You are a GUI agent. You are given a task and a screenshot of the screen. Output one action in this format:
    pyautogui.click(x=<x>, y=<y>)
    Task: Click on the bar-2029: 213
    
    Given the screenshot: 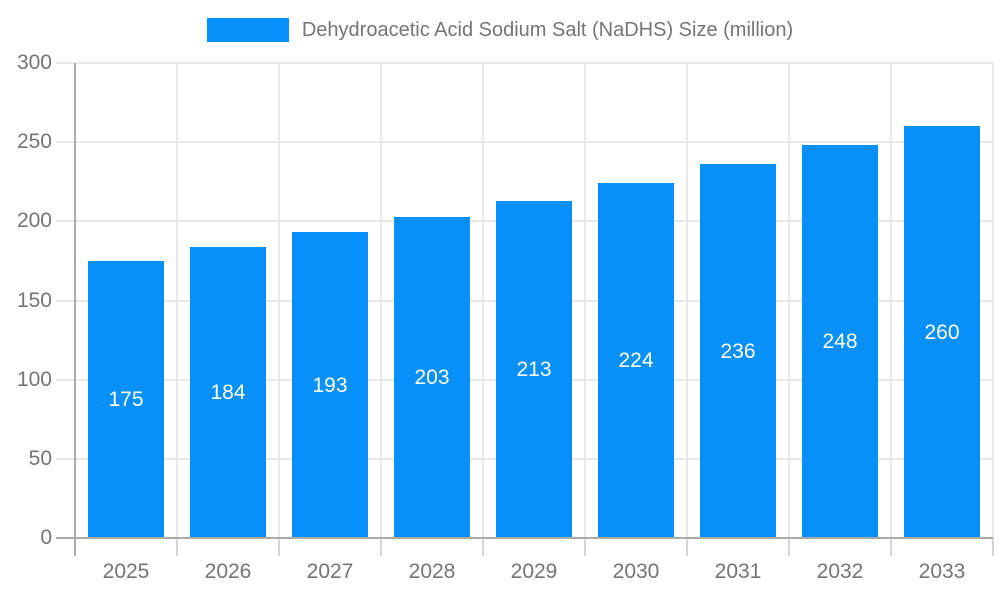 What is the action you would take?
    pyautogui.click(x=534, y=369)
    